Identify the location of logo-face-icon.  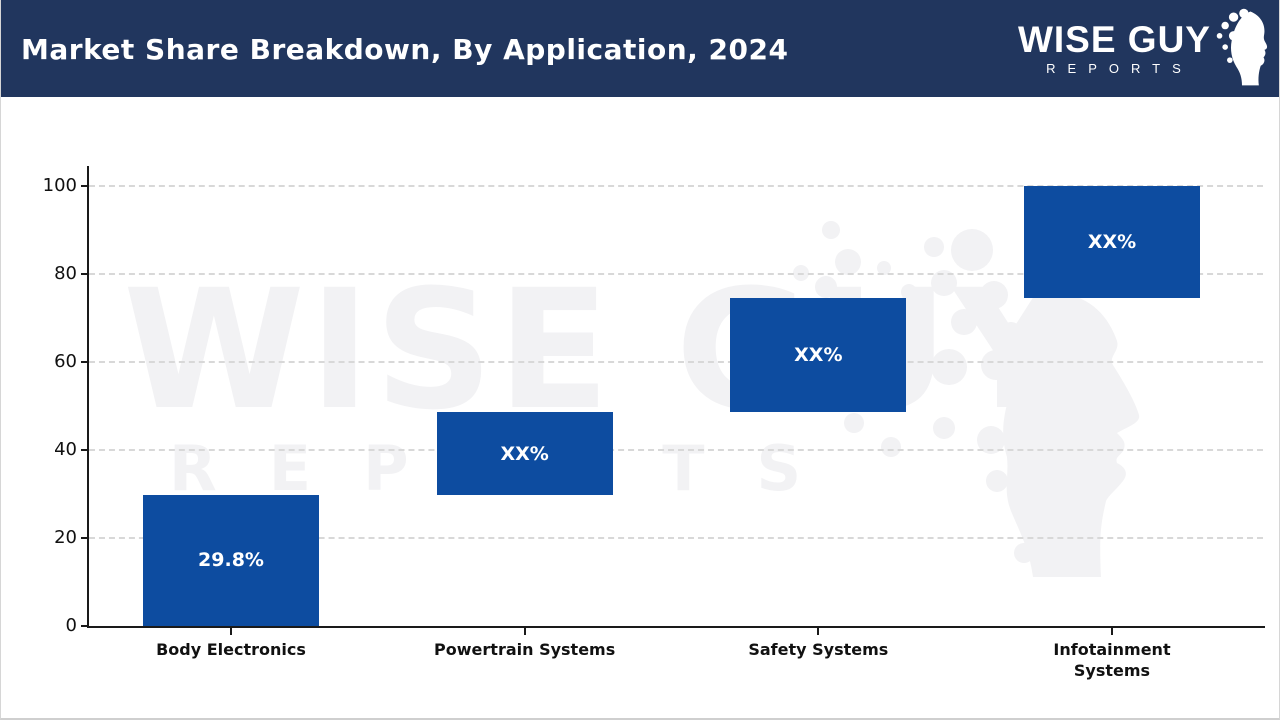
(1242, 47).